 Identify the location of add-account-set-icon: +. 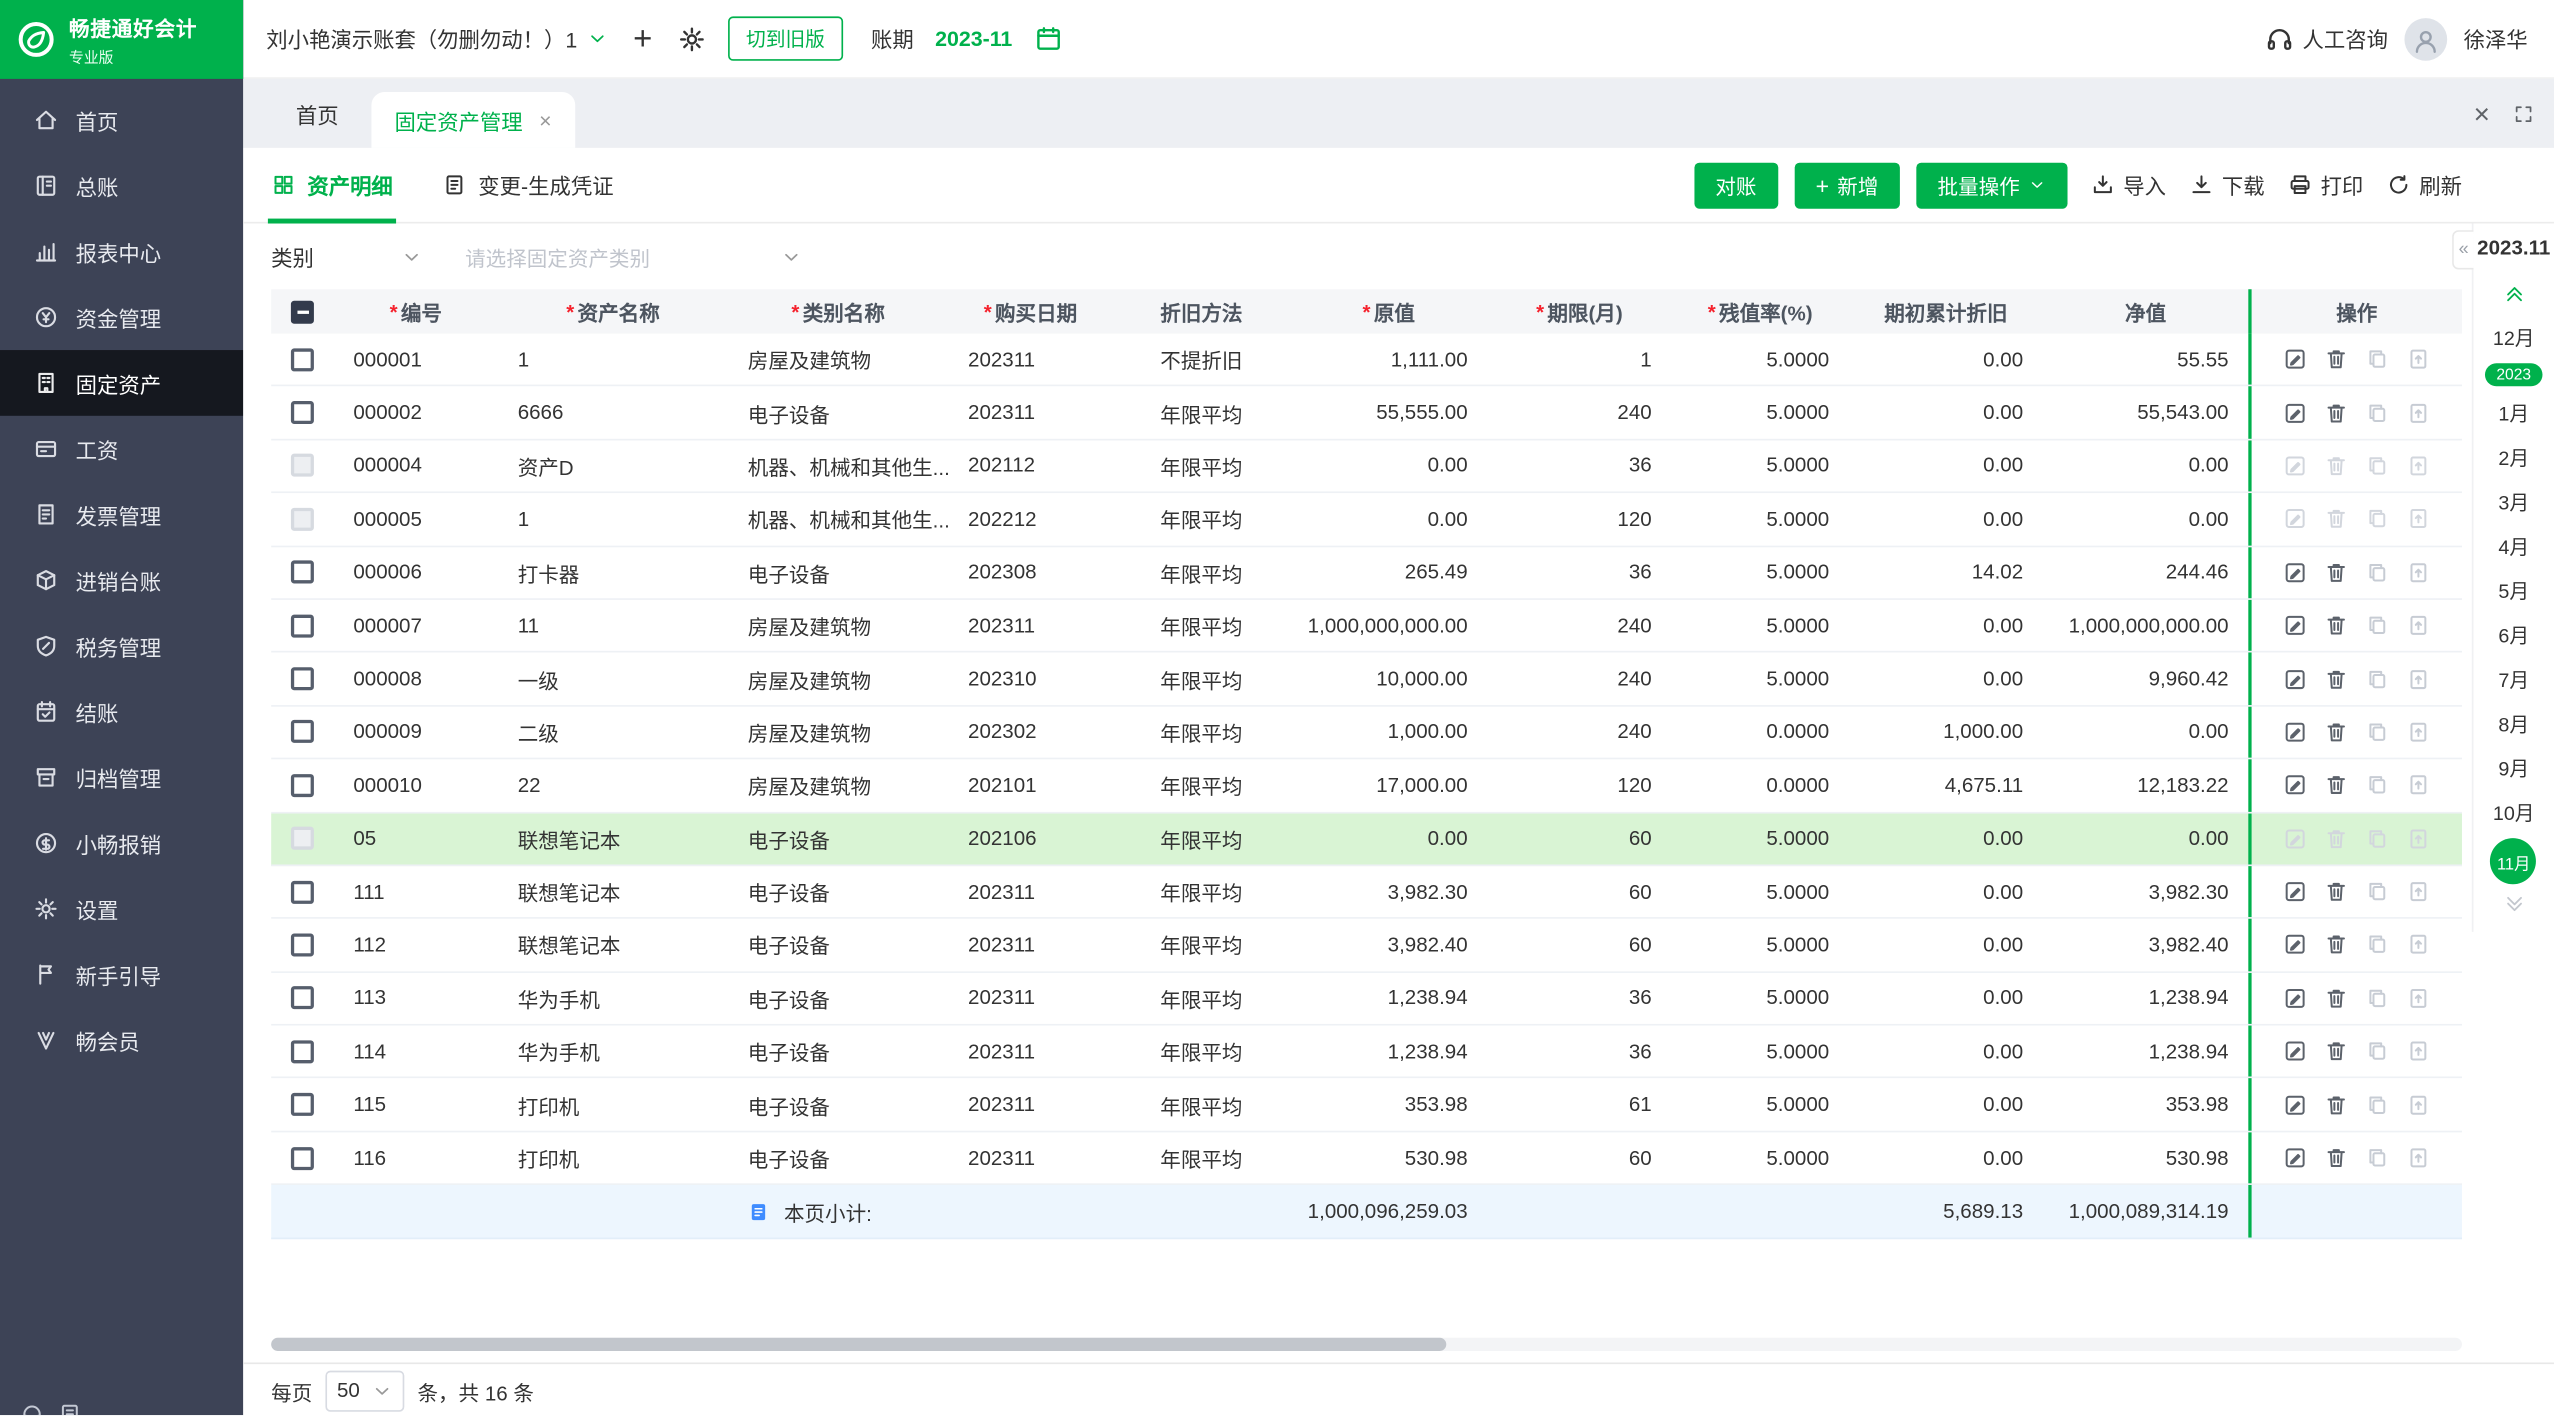
(643, 38).